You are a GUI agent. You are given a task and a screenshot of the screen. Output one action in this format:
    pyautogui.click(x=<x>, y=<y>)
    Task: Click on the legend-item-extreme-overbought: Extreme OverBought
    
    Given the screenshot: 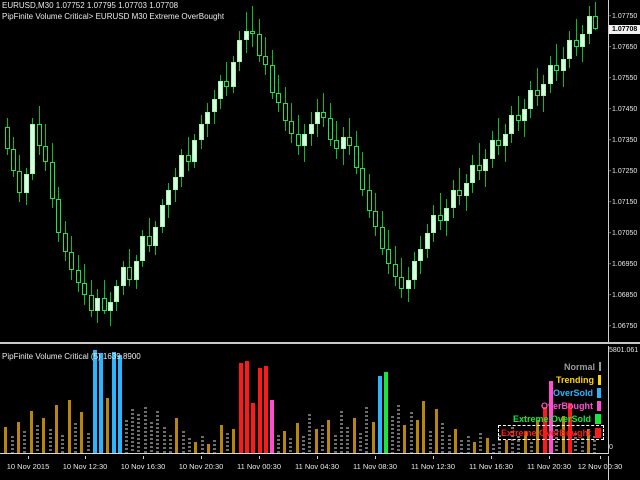 What is the action you would take?
    pyautogui.click(x=550, y=432)
    